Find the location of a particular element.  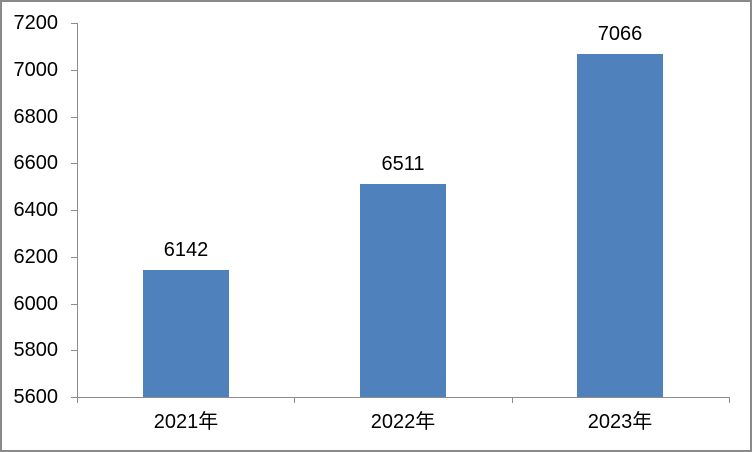

bar-value-label: 6142 is located at coordinates (186, 250).